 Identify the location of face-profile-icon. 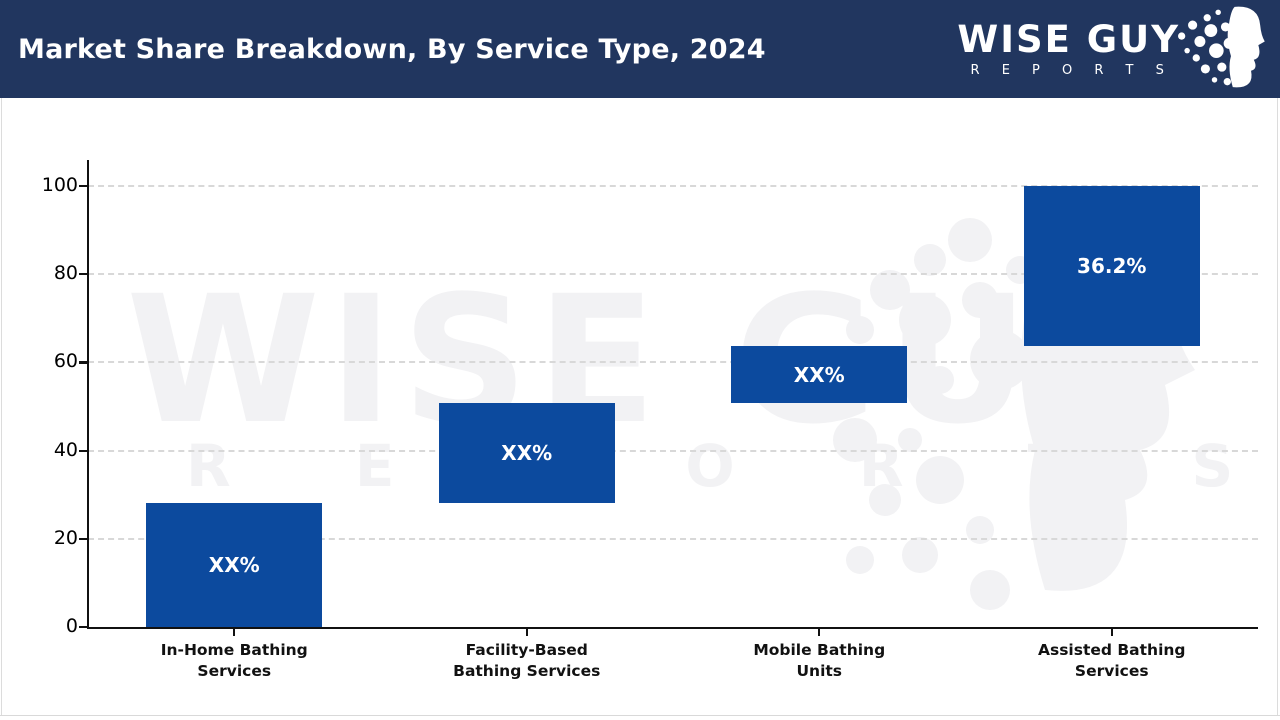
(1220, 49).